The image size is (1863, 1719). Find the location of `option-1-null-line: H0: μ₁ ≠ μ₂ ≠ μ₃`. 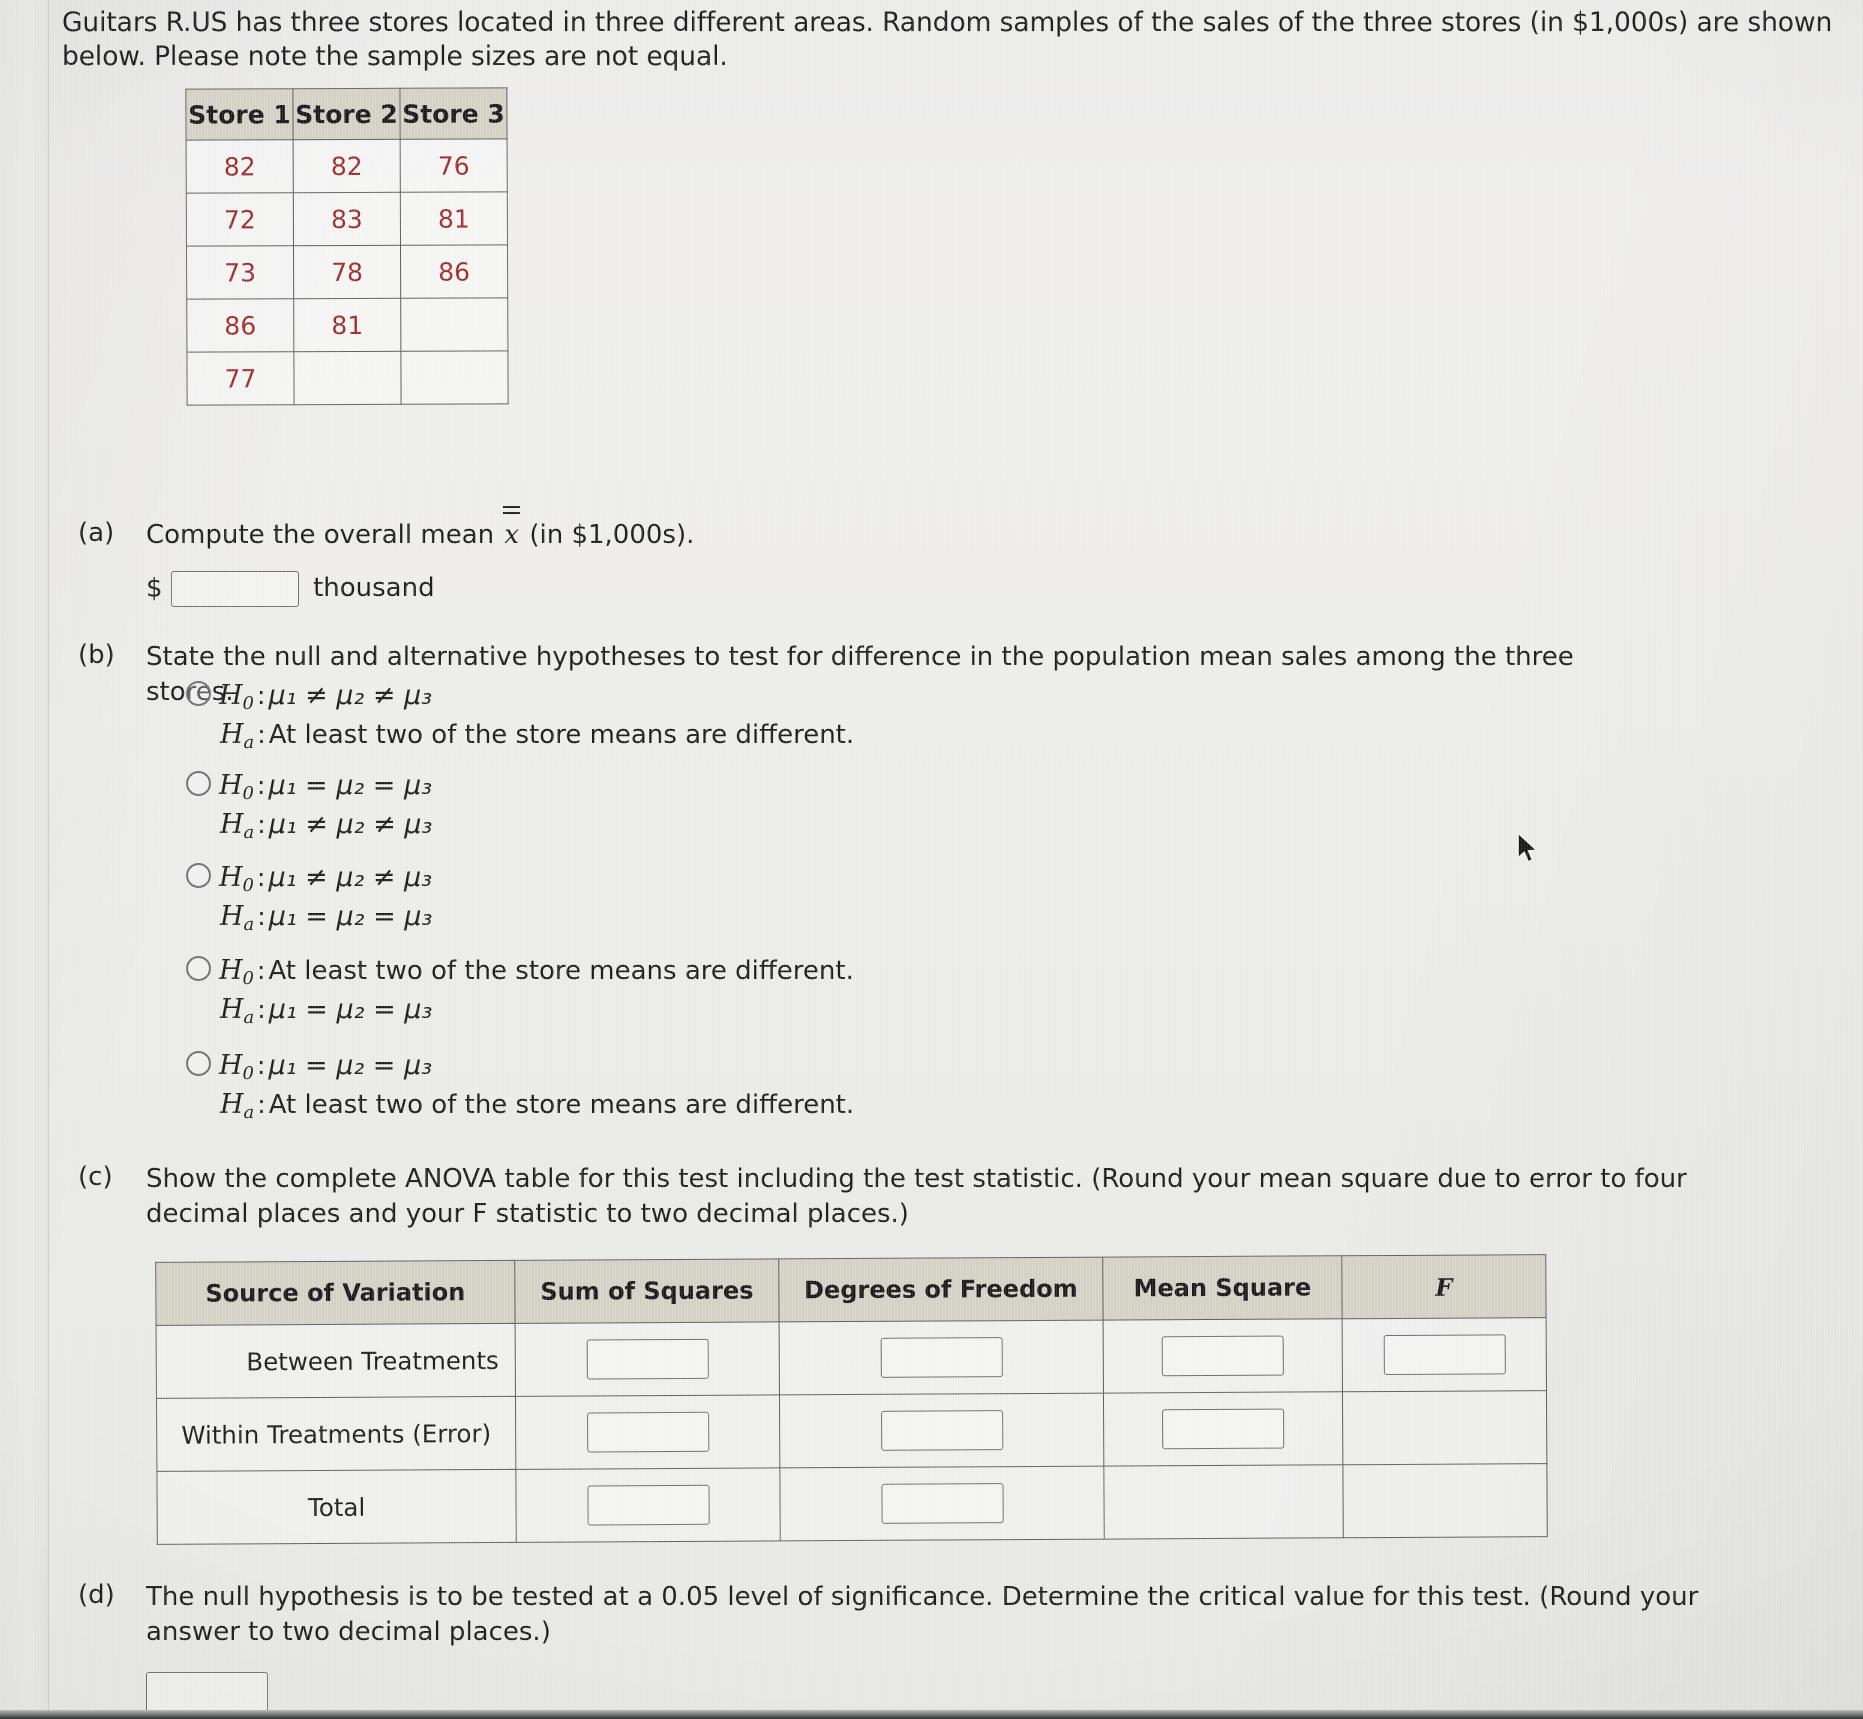

option-1-null-line: H0: μ₁ ≠ μ₂ ≠ μ₃ is located at coordinates (520, 697).